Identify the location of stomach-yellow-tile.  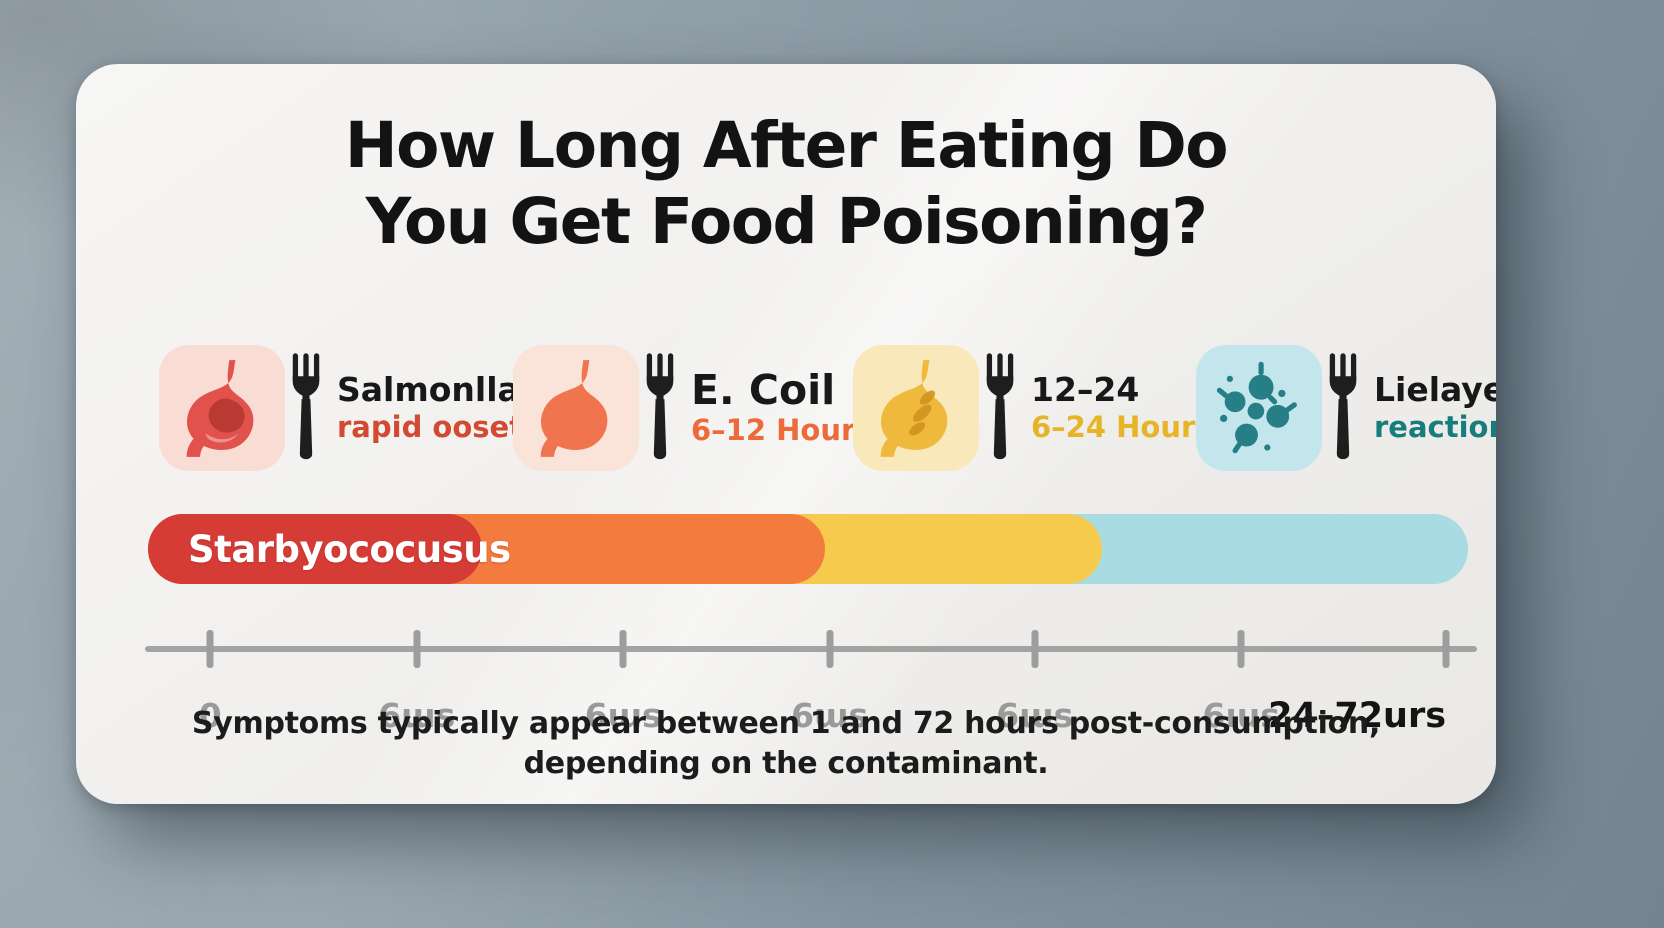
(916, 408).